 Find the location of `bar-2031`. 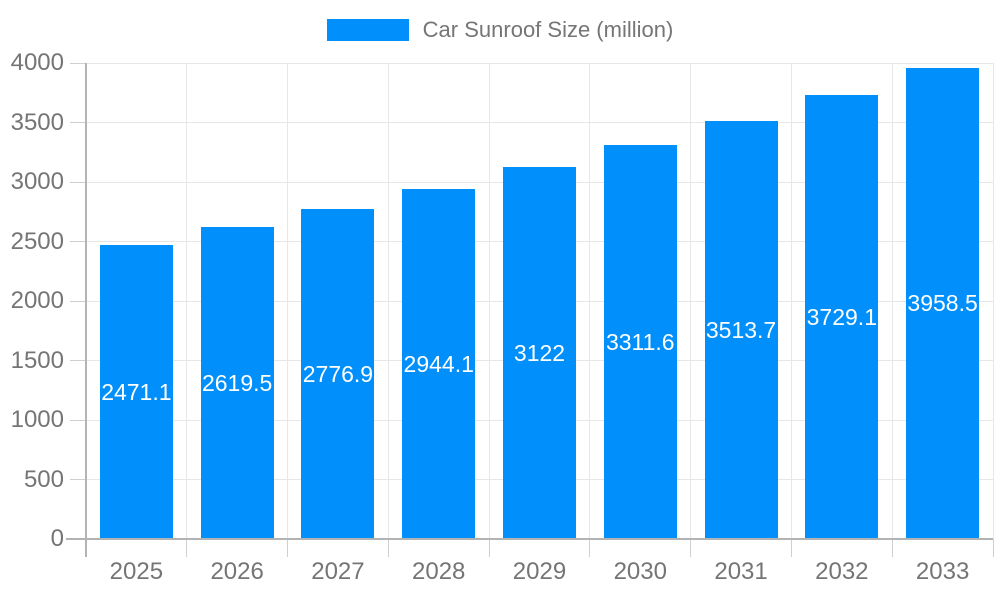

bar-2031 is located at coordinates (741, 329).